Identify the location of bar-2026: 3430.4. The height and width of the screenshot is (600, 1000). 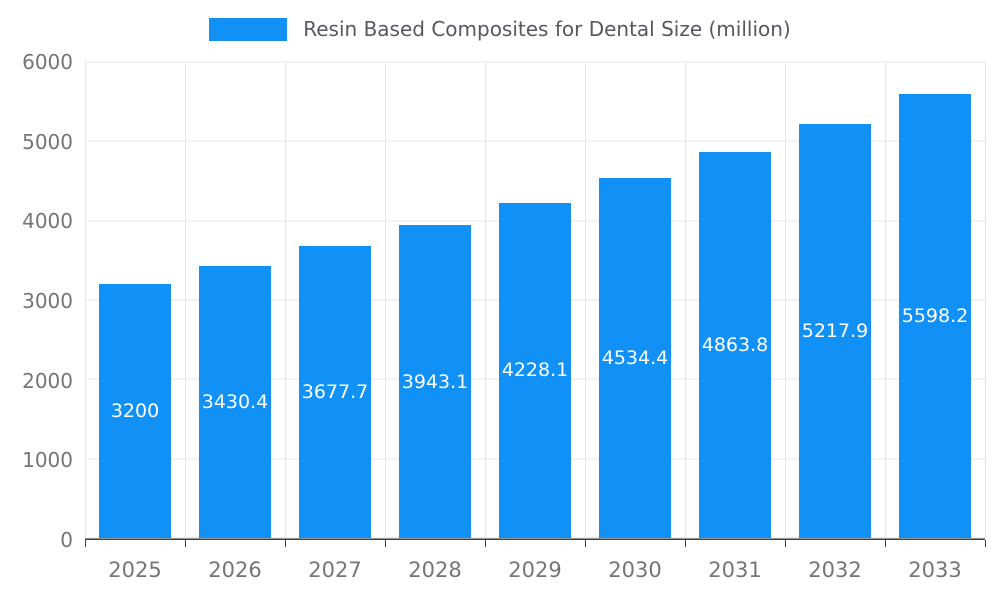
(235, 401).